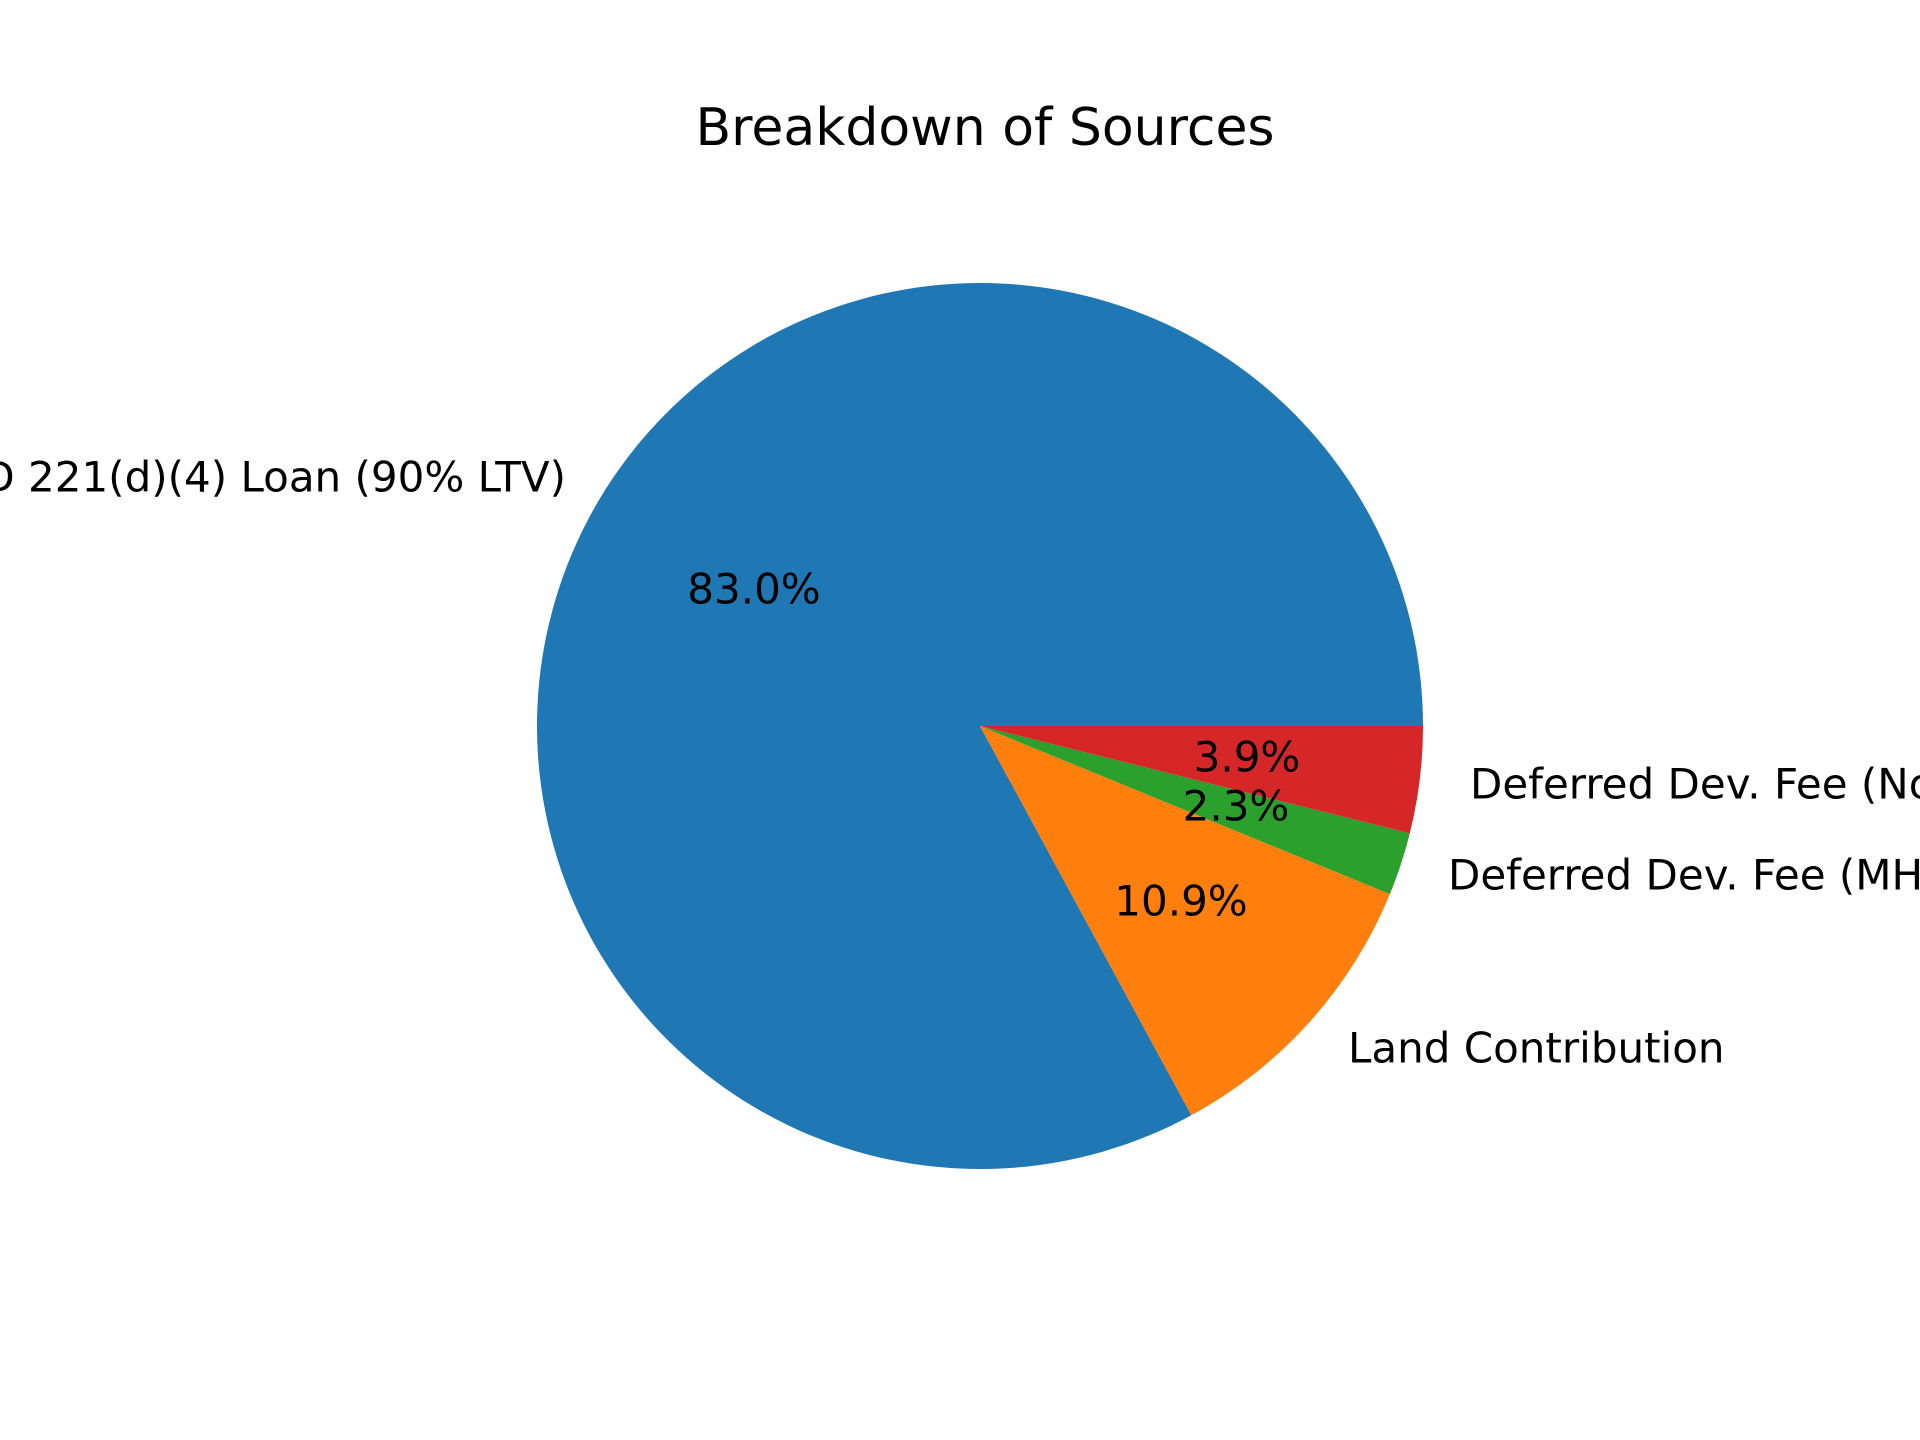 This screenshot has width=1920, height=1440. What do you see at coordinates (984, 128) in the screenshot?
I see `chart-title: Breakdown of Sources` at bounding box center [984, 128].